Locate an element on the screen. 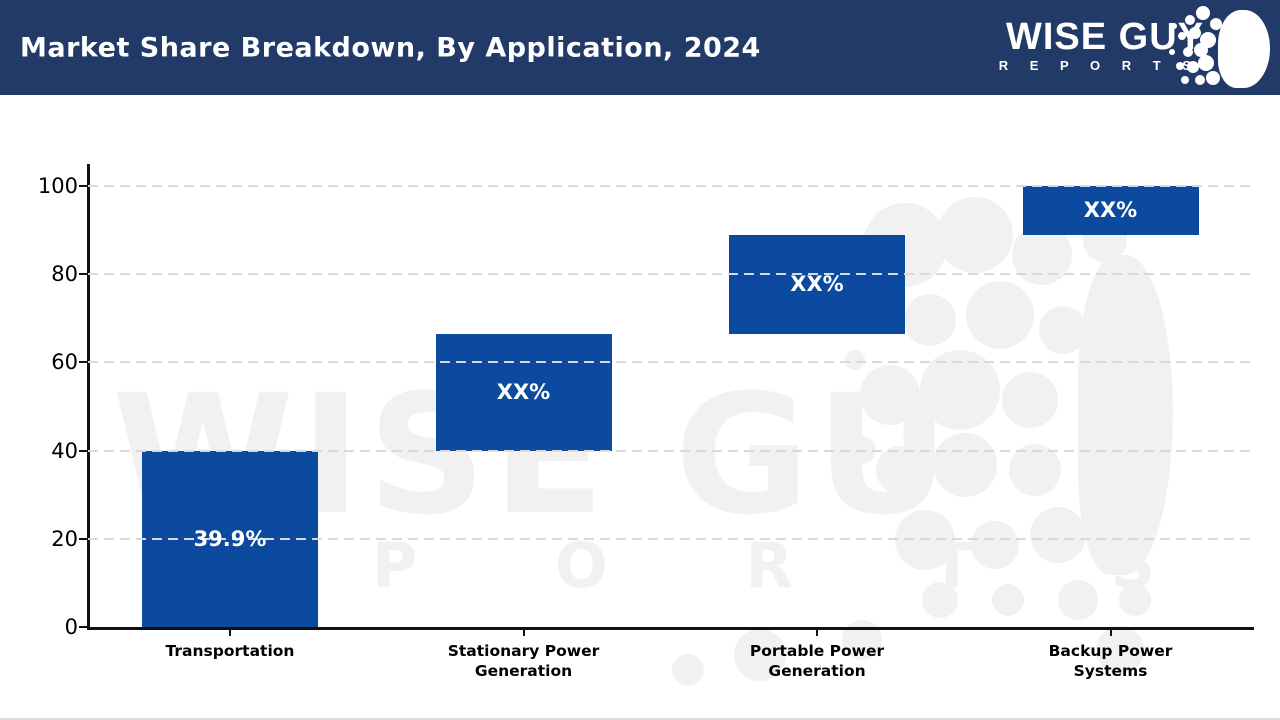  bar-value-label: 39.9% is located at coordinates (230, 539).